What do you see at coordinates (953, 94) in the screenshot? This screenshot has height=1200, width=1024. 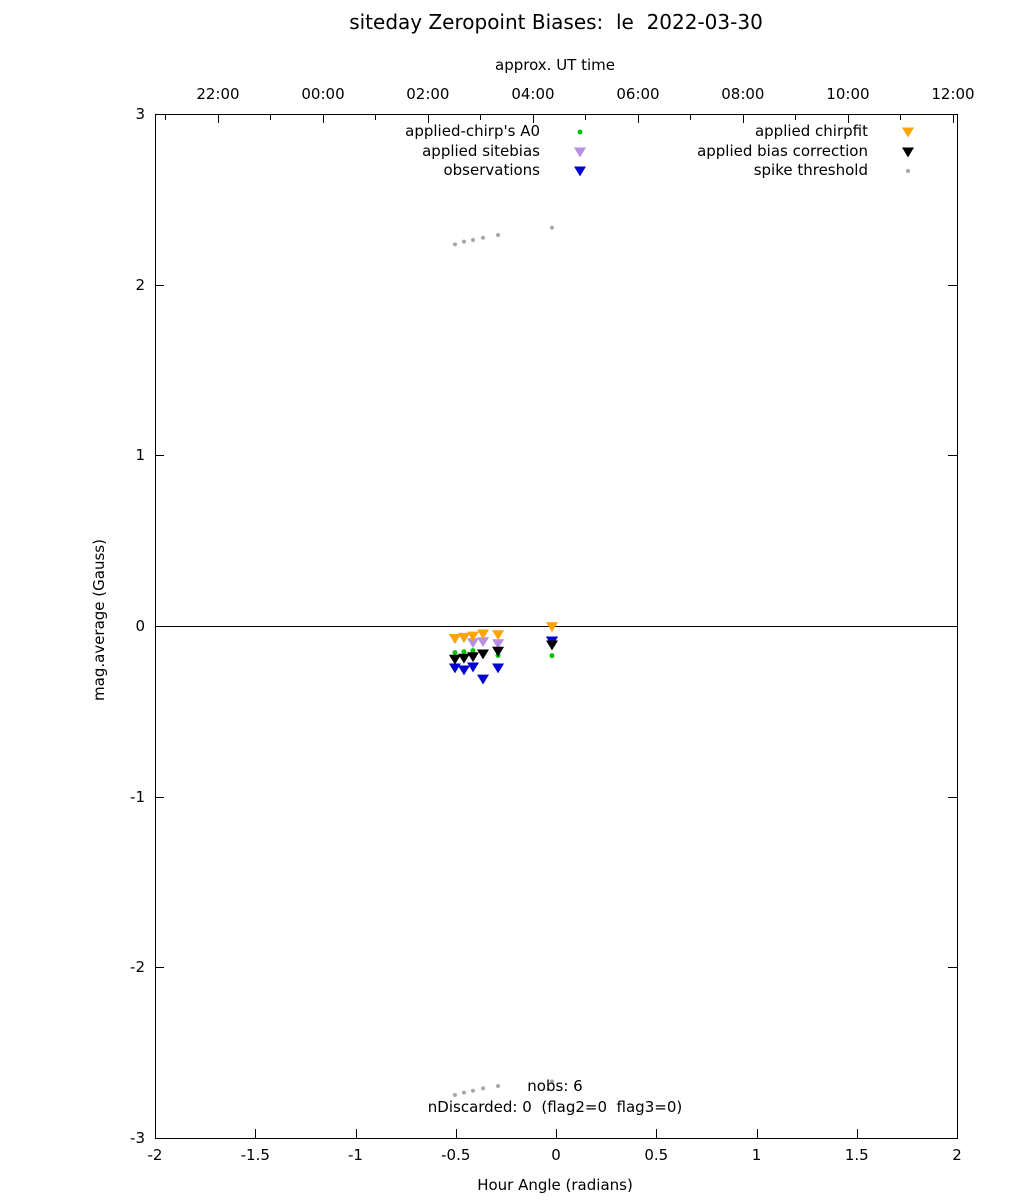 I see `ut-tick-label: 12:00` at bounding box center [953, 94].